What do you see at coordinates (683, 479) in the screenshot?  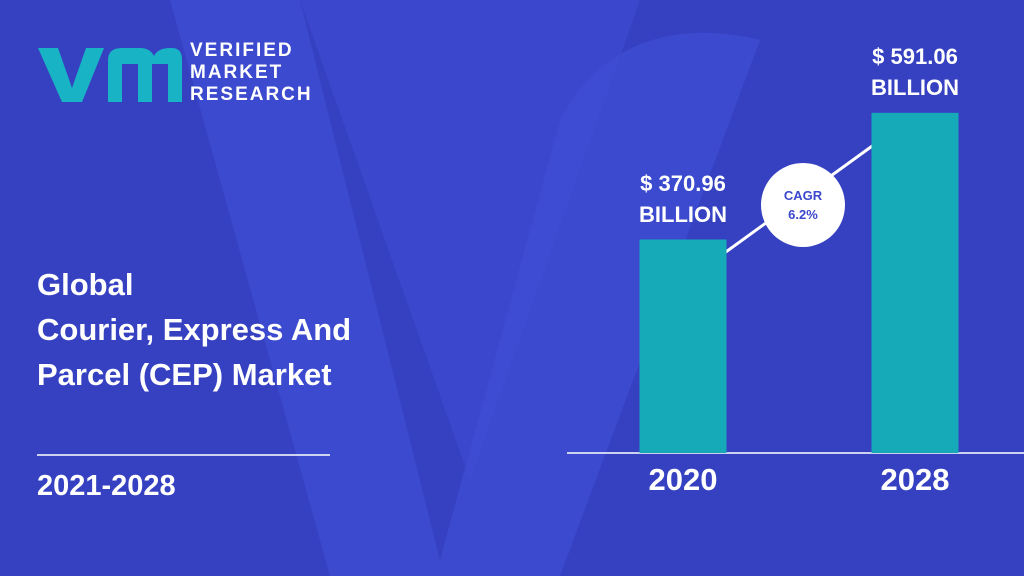 I see `x-tick-label: 2020` at bounding box center [683, 479].